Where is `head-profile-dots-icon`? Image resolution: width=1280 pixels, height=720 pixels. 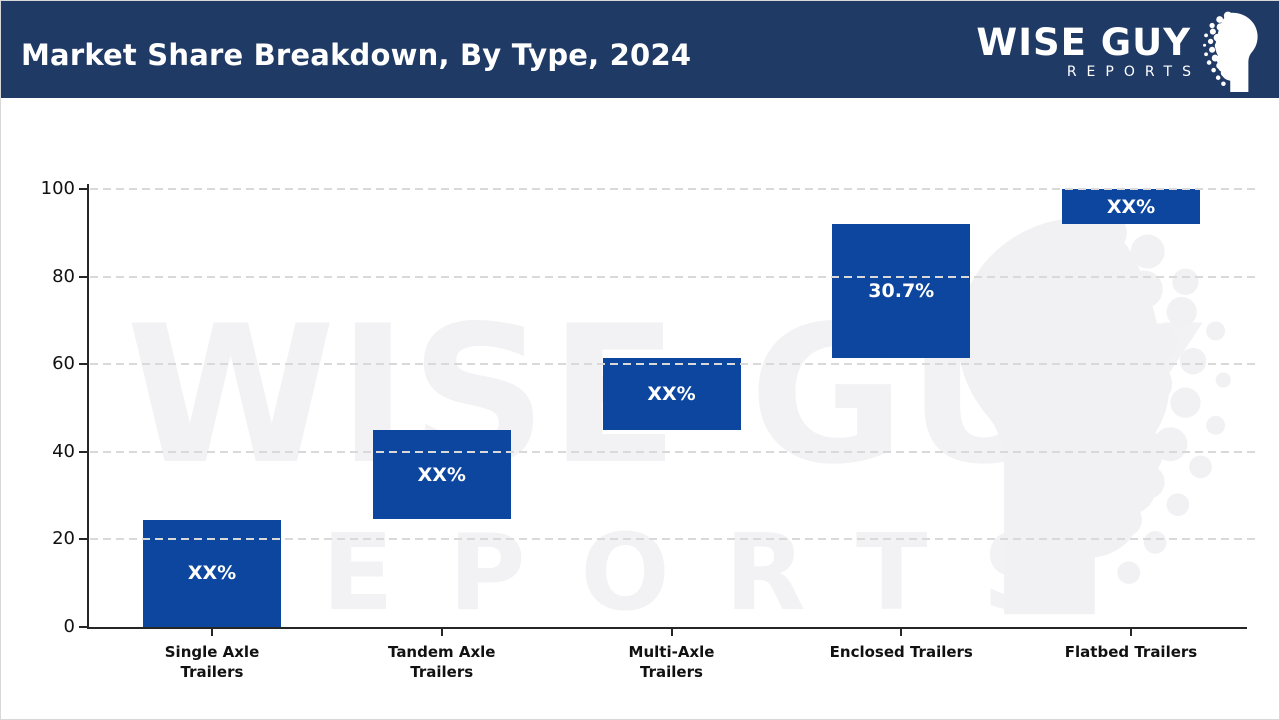 head-profile-dots-icon is located at coordinates (1230, 51).